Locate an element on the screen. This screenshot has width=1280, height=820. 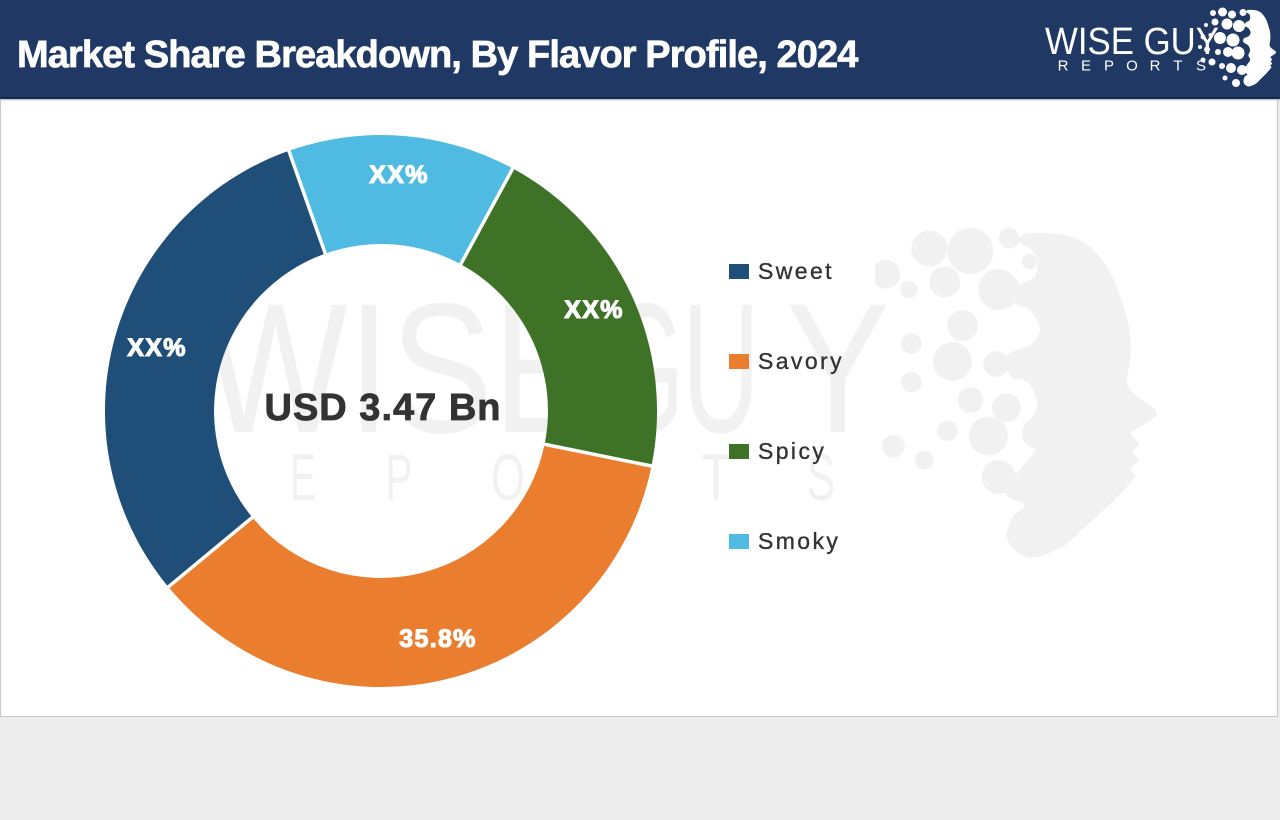
svg-text: WISE GUY is located at coordinates (1132, 42).